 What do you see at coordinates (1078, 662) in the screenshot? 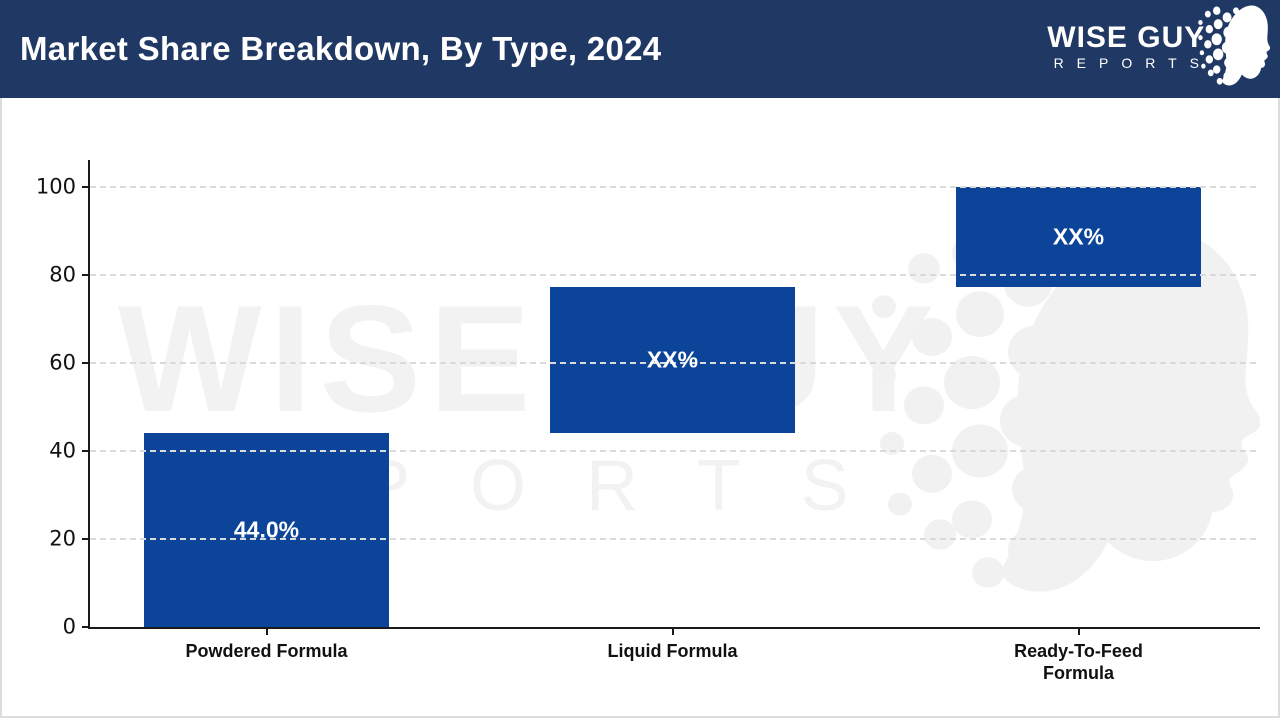
I see `x-category-label: Ready-To-Feed Formula` at bounding box center [1078, 662].